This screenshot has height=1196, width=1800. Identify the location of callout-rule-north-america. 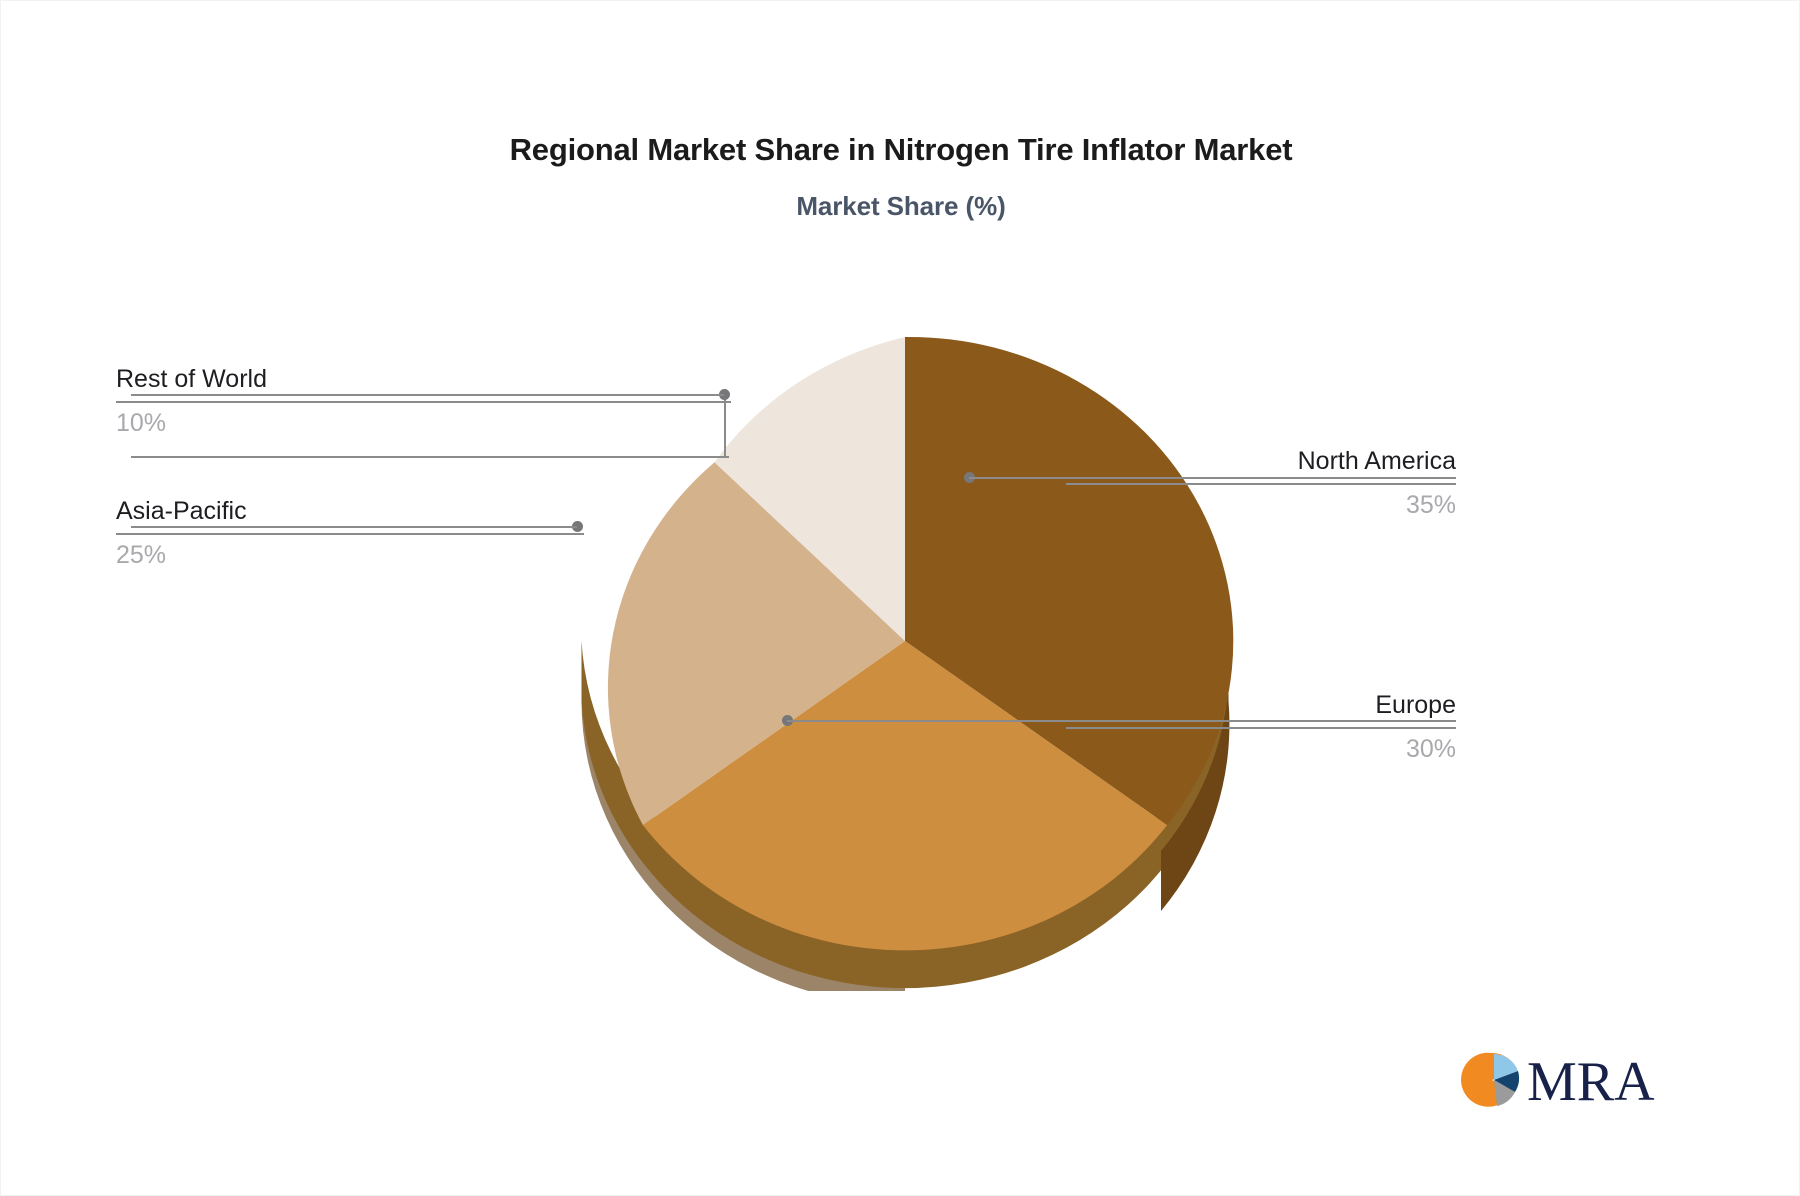
(1261, 484).